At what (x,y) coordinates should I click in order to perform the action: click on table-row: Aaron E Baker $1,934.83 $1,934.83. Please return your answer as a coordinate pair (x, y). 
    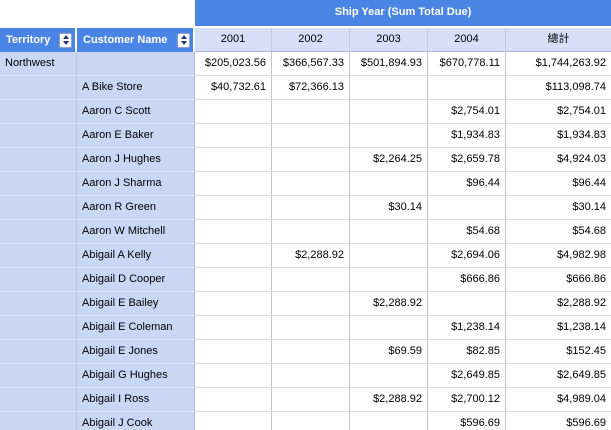
    Looking at the image, I should click on (305, 136).